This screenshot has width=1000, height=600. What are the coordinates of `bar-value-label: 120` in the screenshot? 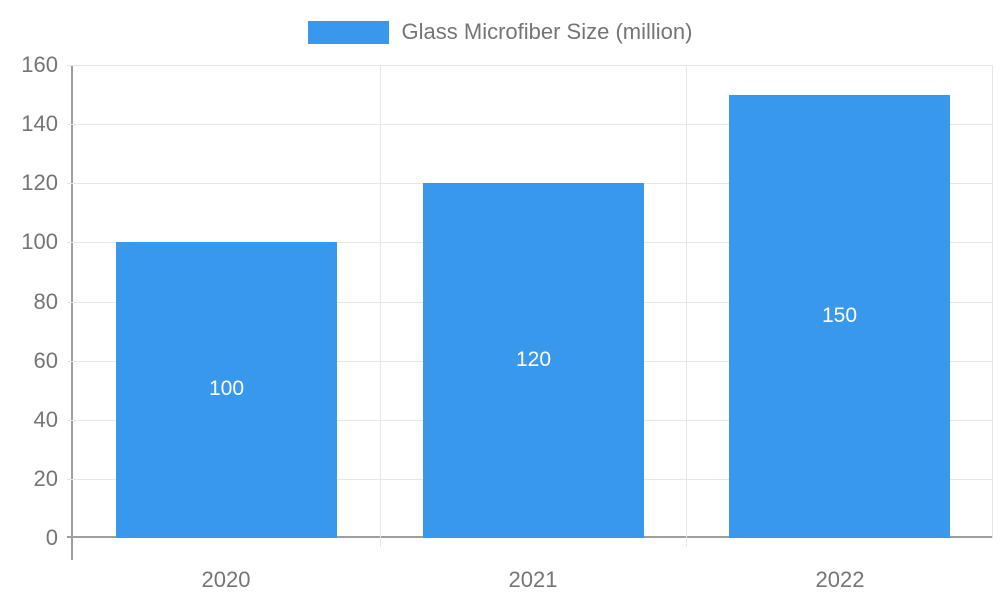 It's located at (533, 359).